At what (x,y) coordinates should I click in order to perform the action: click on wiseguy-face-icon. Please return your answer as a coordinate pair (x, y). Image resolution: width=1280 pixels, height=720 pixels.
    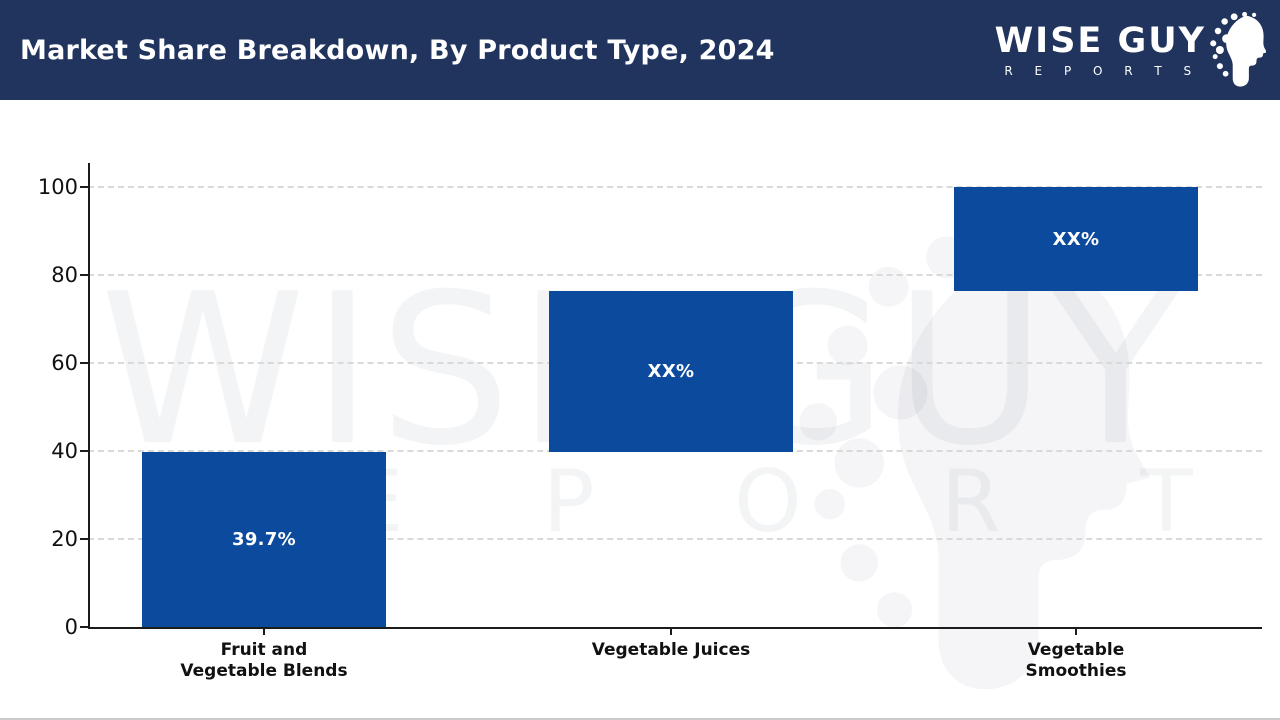
    Looking at the image, I should click on (1238, 49).